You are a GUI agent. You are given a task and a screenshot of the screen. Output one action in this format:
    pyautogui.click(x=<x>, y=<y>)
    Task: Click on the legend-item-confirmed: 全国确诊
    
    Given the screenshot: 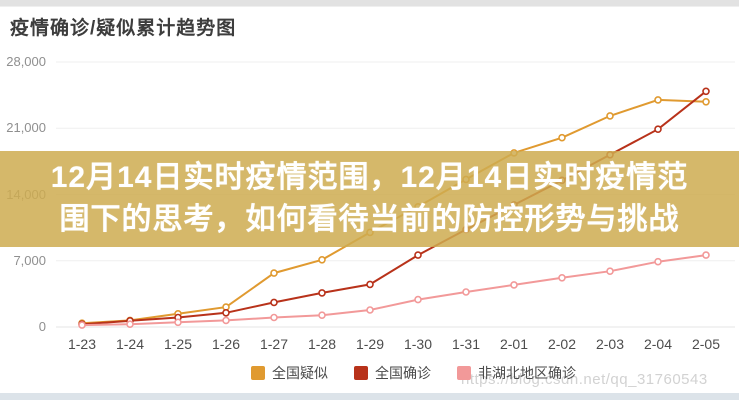 What is the action you would take?
    pyautogui.click(x=392, y=373)
    